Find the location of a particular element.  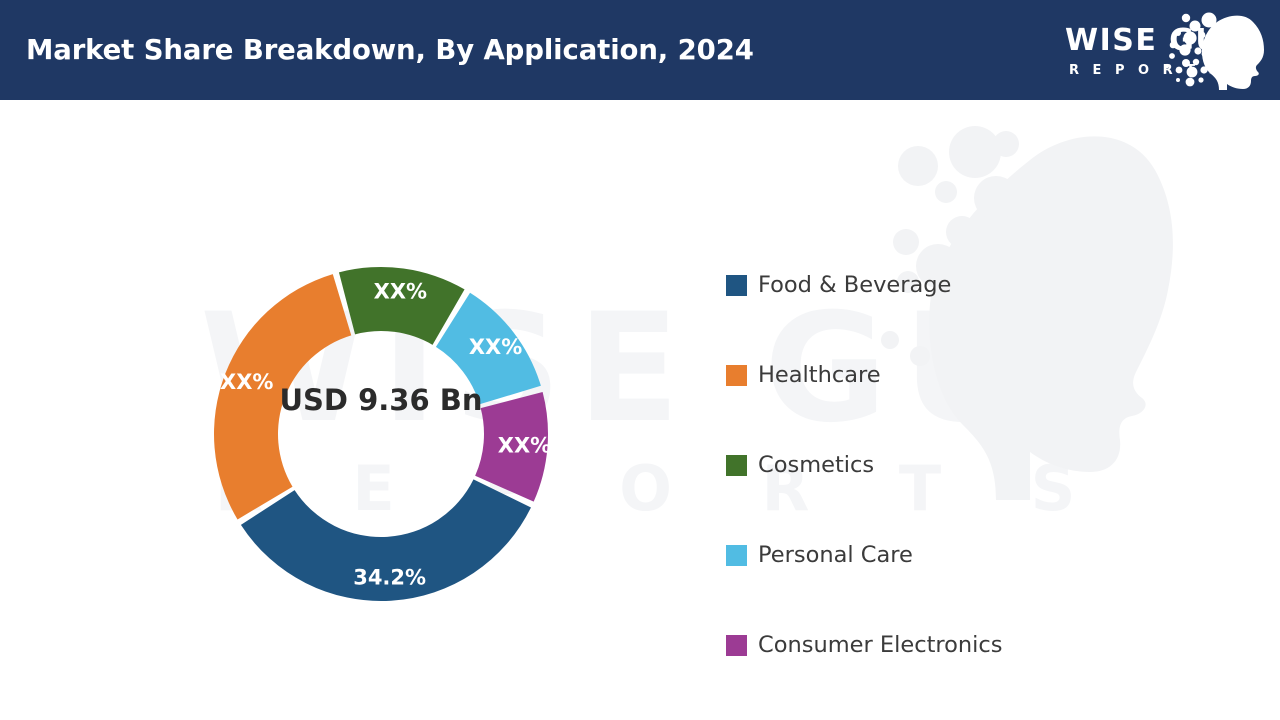

legend-item-cosmetics: Cosmetics is located at coordinates (936, 465).